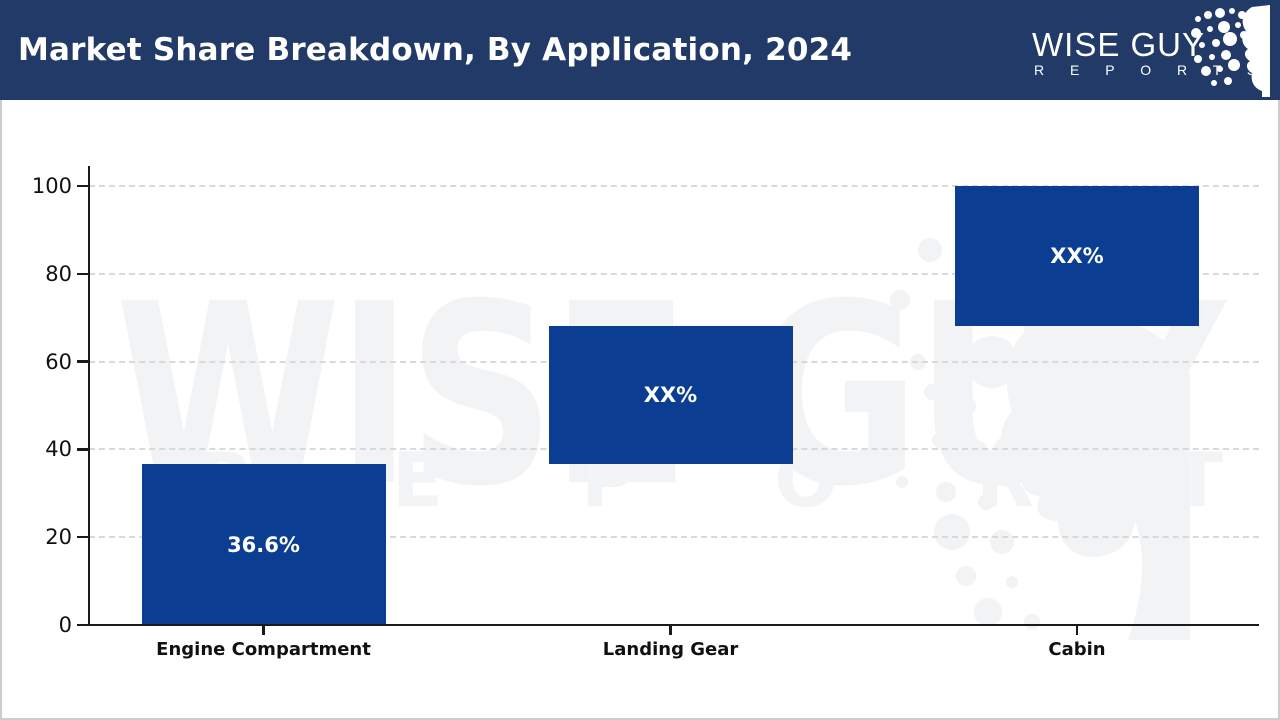  I want to click on brand-logo: WISE GUY R E P O R T S, so click(1152, 50).